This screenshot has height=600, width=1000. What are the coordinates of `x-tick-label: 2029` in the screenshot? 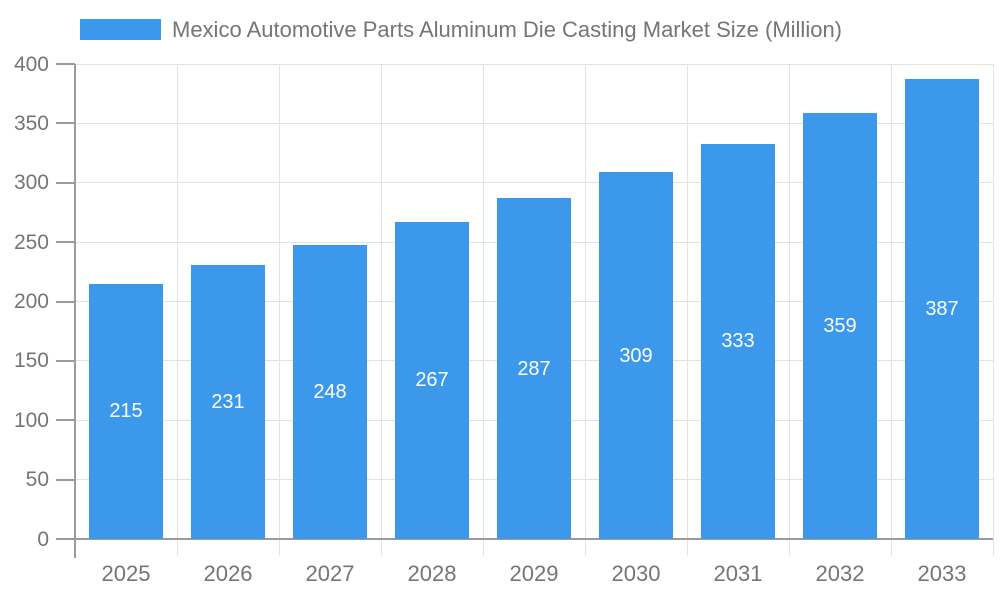 It's located at (534, 573).